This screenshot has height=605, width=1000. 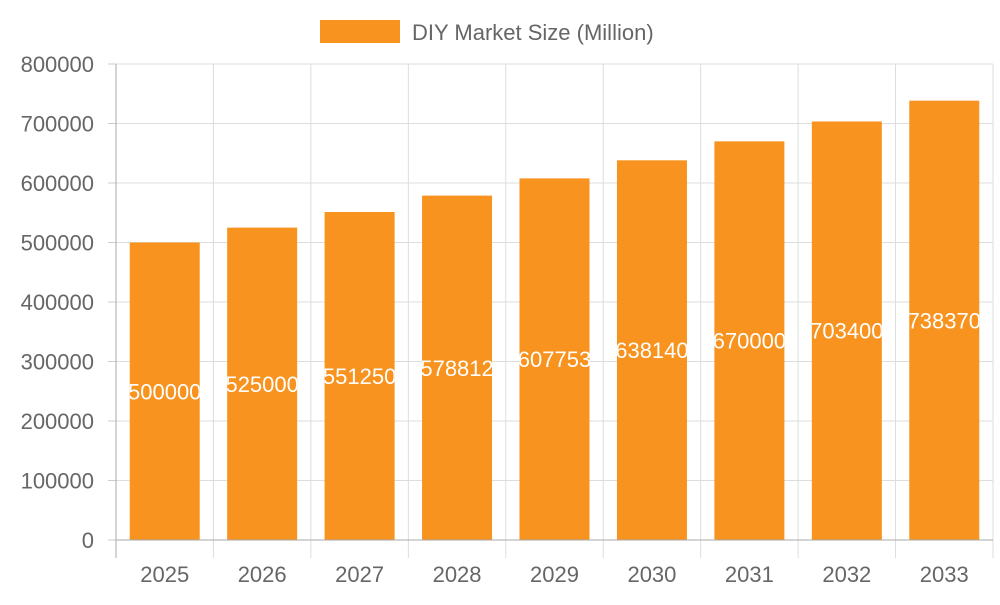 What do you see at coordinates (749, 574) in the screenshot?
I see `x-tick-label: 2031` at bounding box center [749, 574].